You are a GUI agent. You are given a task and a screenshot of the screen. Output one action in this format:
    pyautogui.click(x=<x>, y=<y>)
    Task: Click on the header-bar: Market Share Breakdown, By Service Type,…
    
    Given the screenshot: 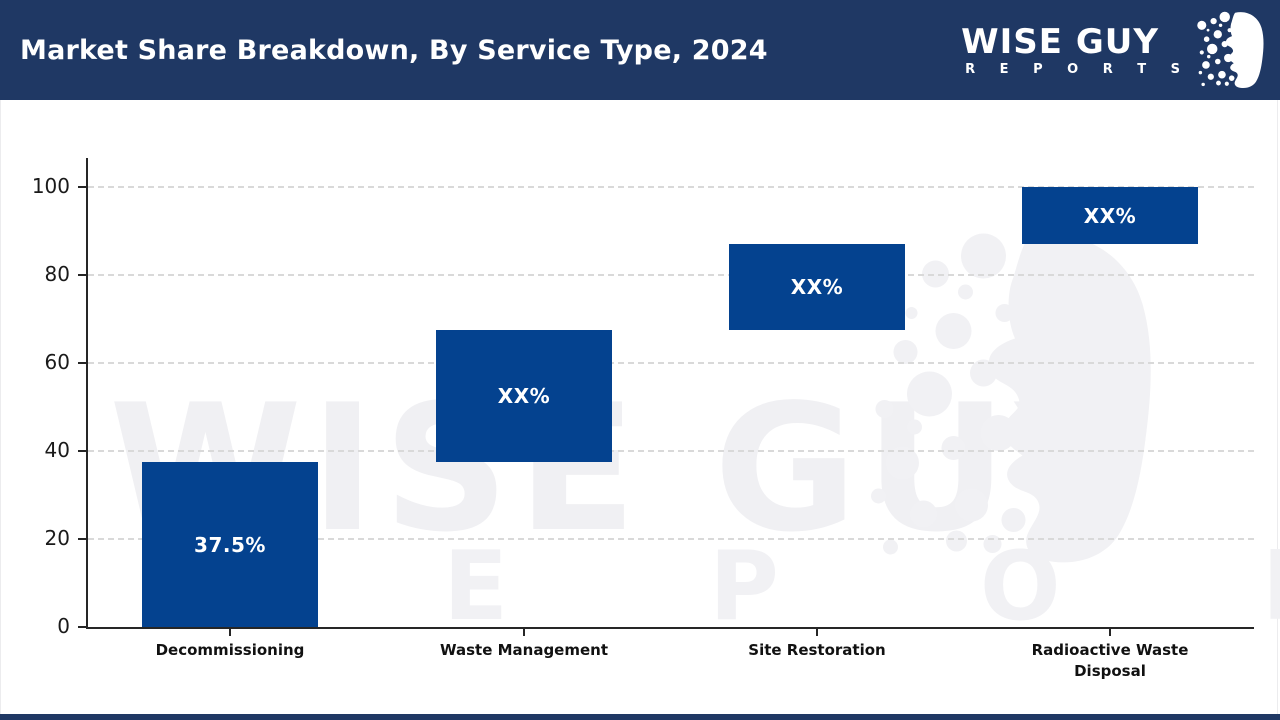 What is the action you would take?
    pyautogui.click(x=640, y=50)
    